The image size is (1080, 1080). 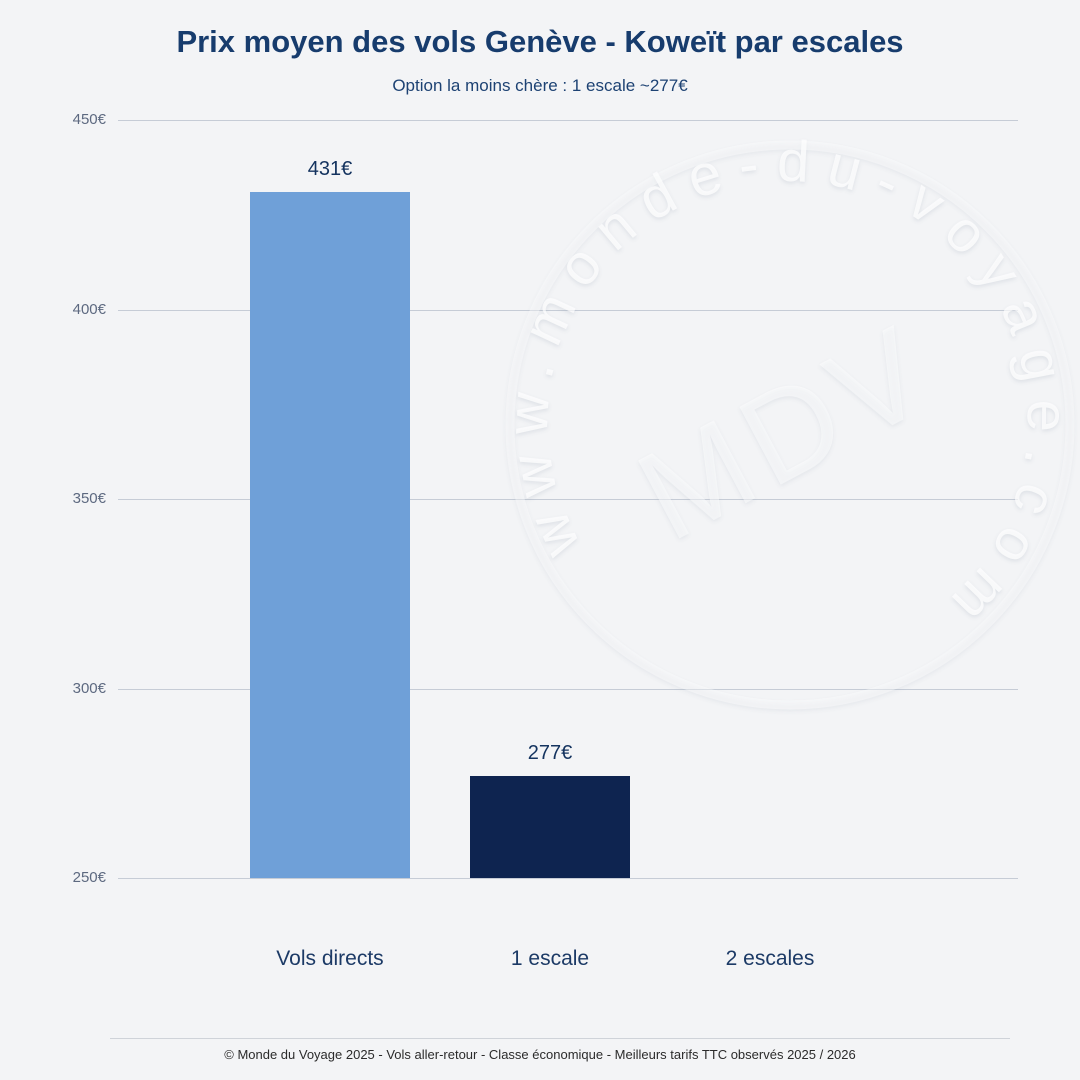 I want to click on page-subtitle: Option la moins chère : 1 escale ~277€, so click(x=540, y=85).